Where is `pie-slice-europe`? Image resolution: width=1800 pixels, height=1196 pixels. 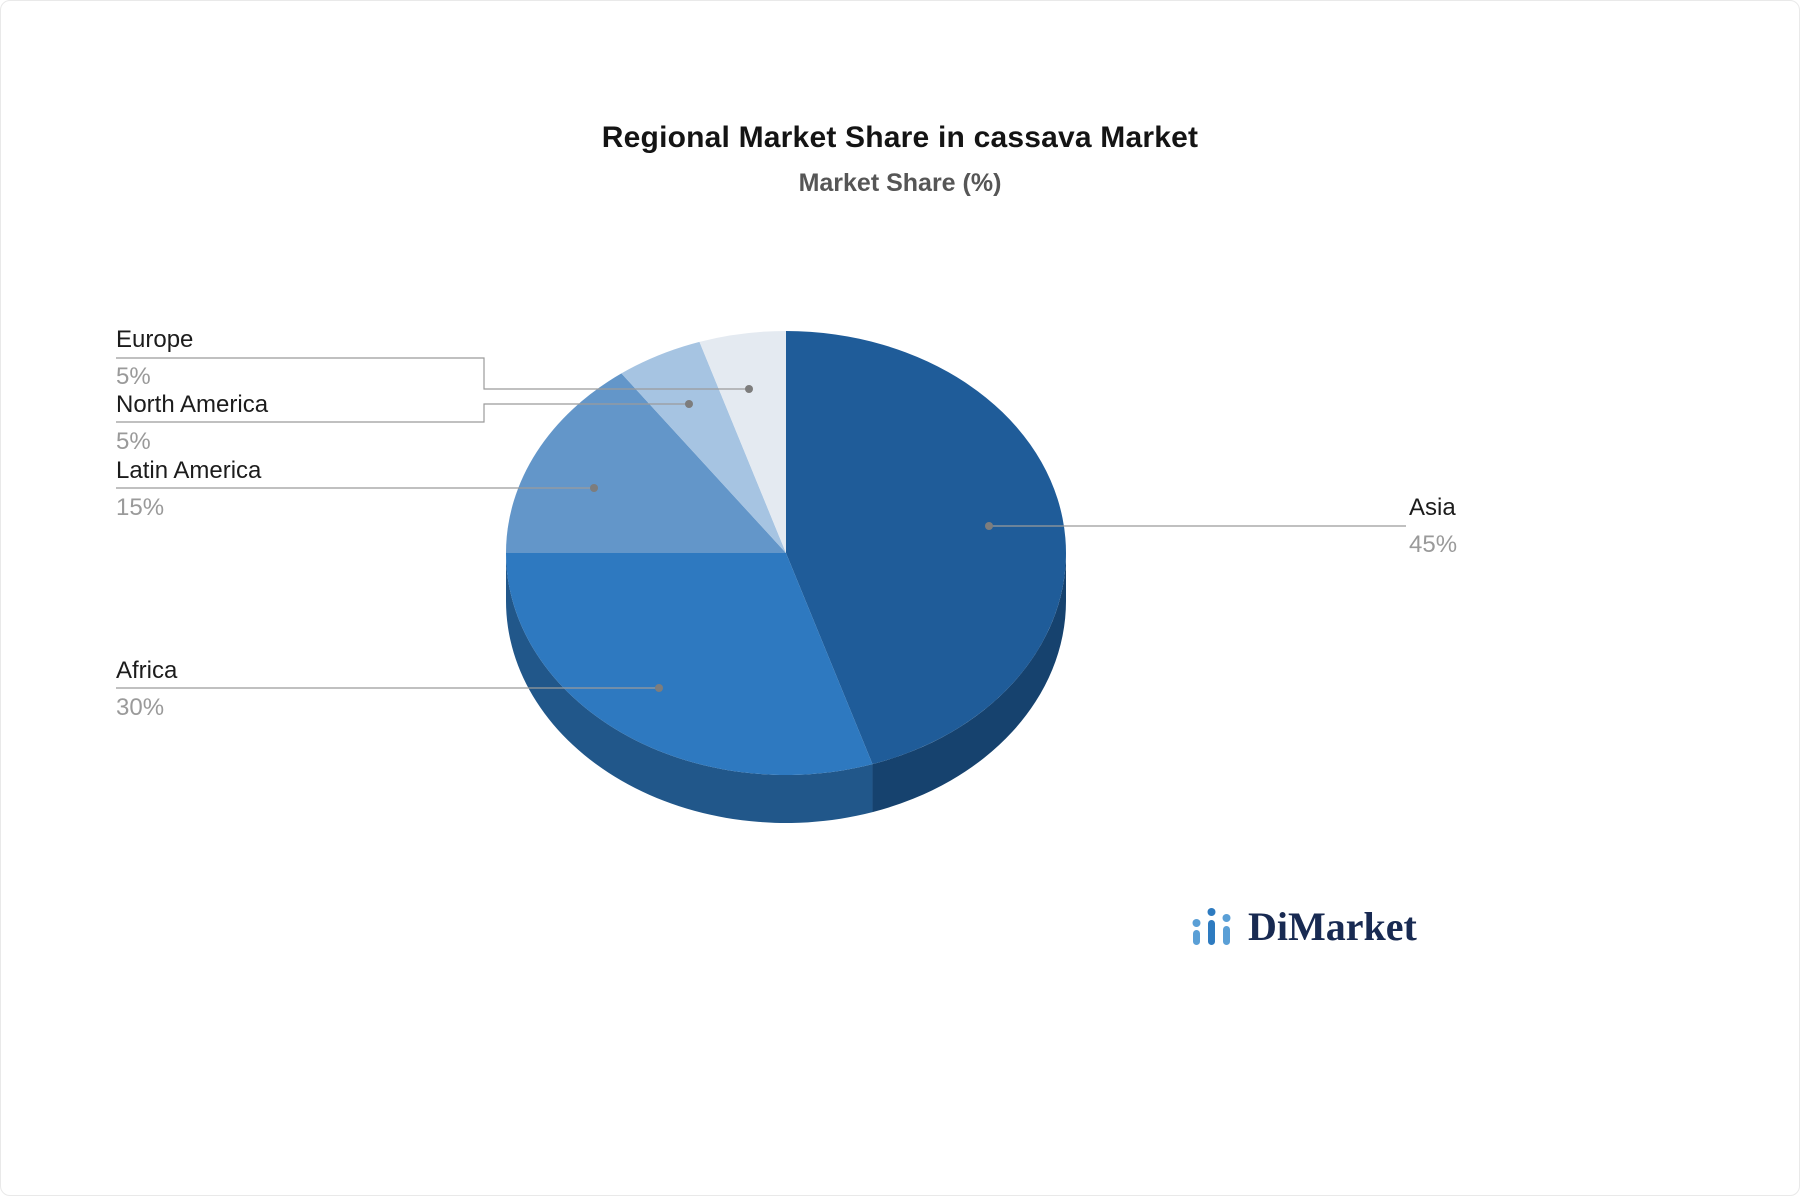 pie-slice-europe is located at coordinates (742, 442).